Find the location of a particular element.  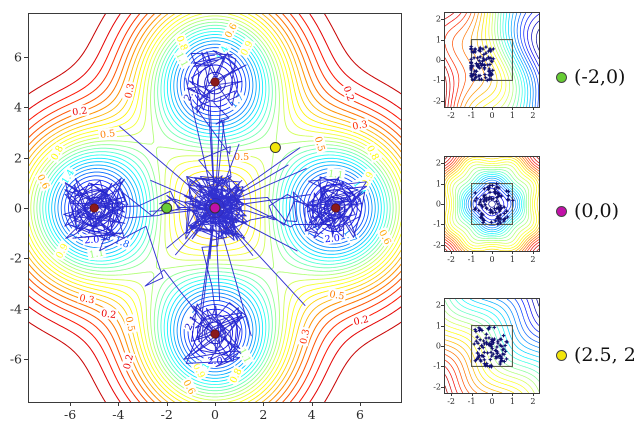

x-tick-label: 4 is located at coordinates (311, 414).